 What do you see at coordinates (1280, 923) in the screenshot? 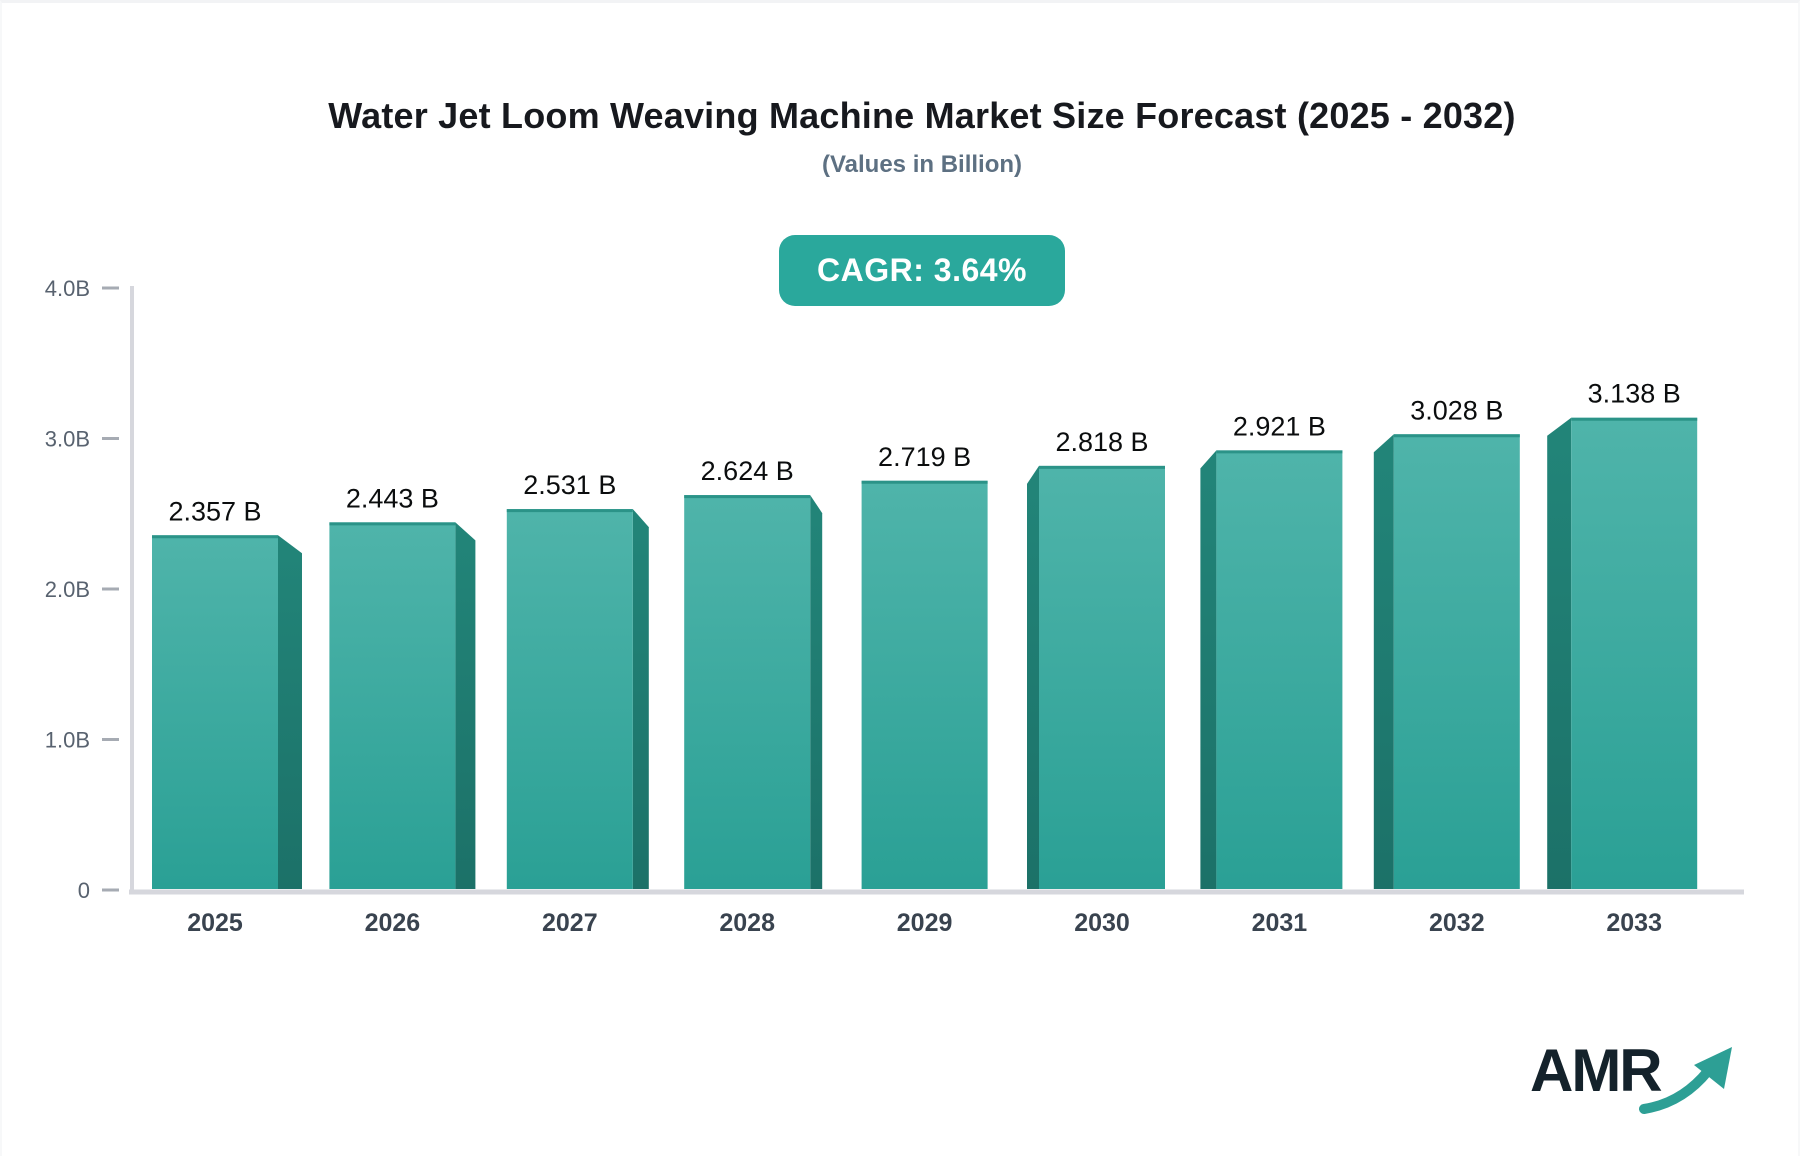
I see `x-category-label: 2031` at bounding box center [1280, 923].